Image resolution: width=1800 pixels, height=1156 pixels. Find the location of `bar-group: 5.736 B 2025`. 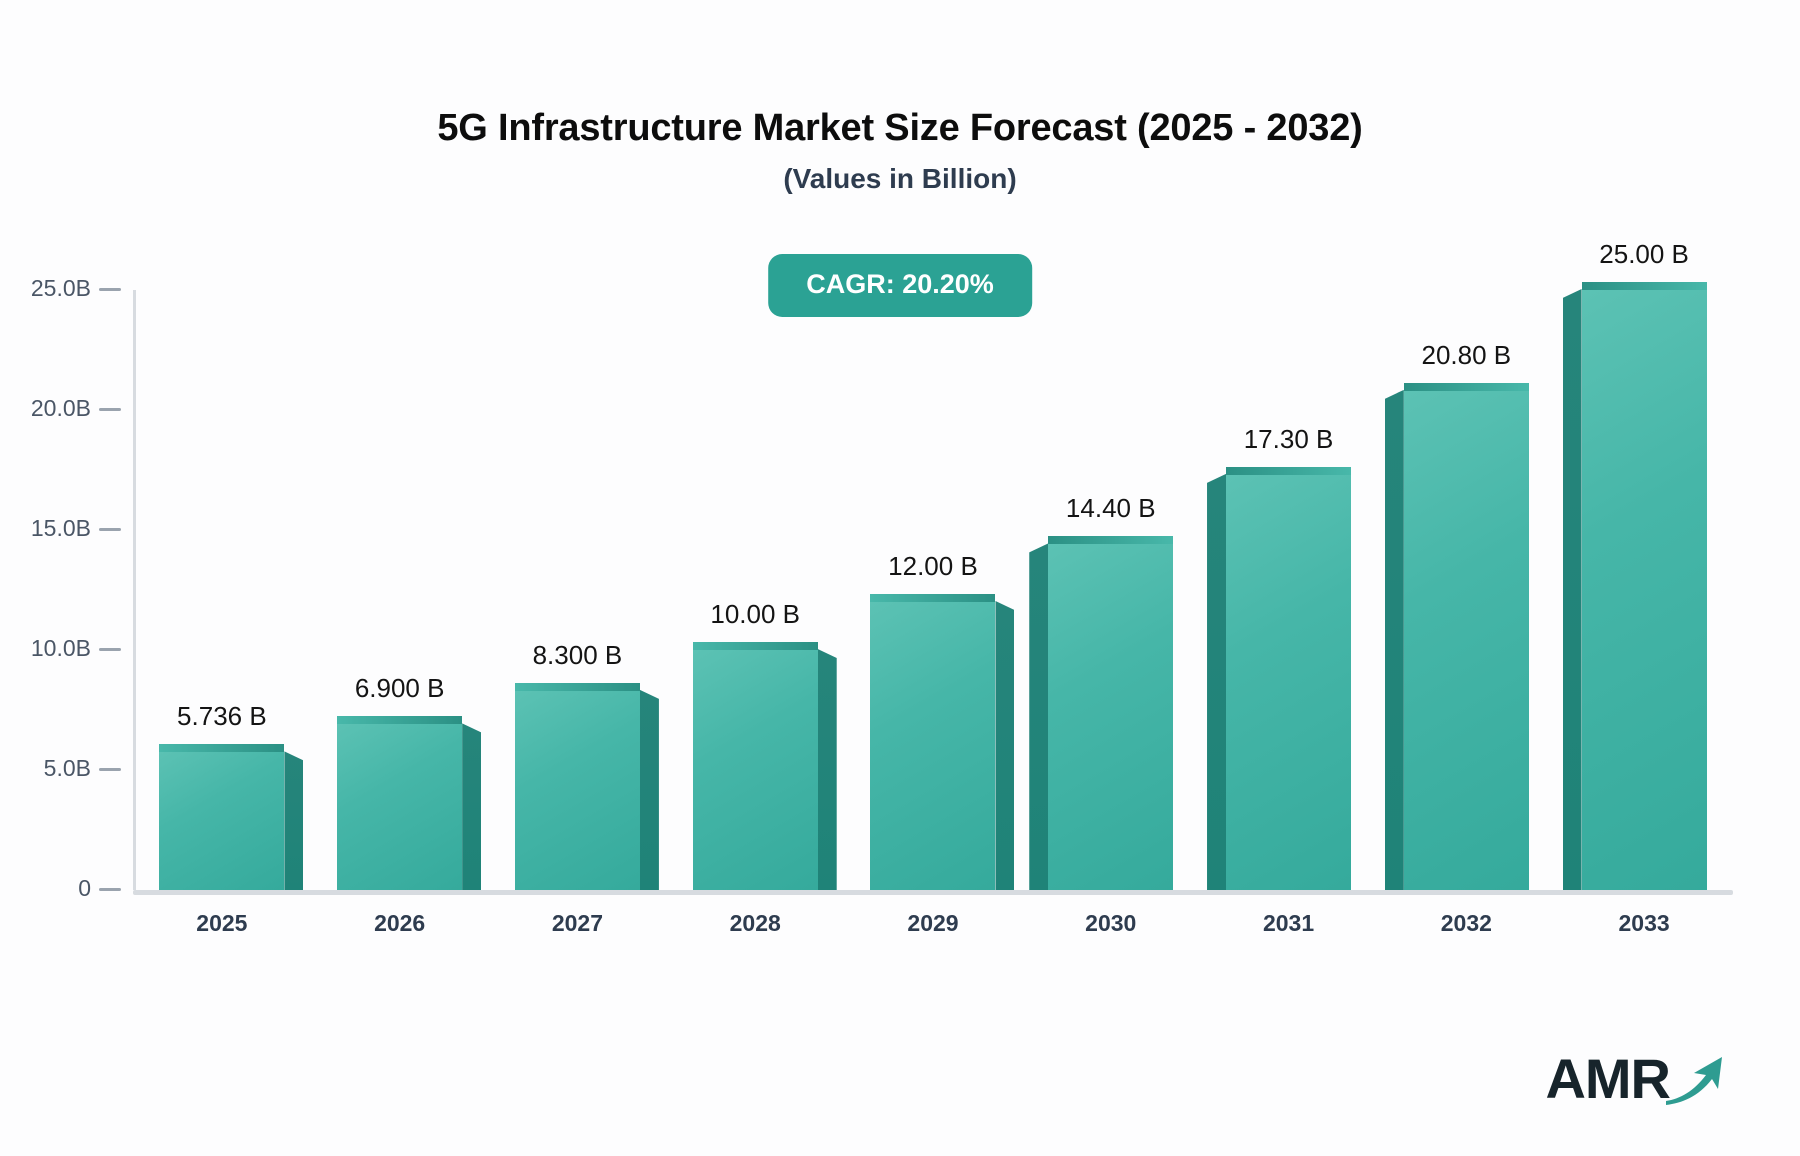

bar-group: 5.736 B 2025 is located at coordinates (222, 613).